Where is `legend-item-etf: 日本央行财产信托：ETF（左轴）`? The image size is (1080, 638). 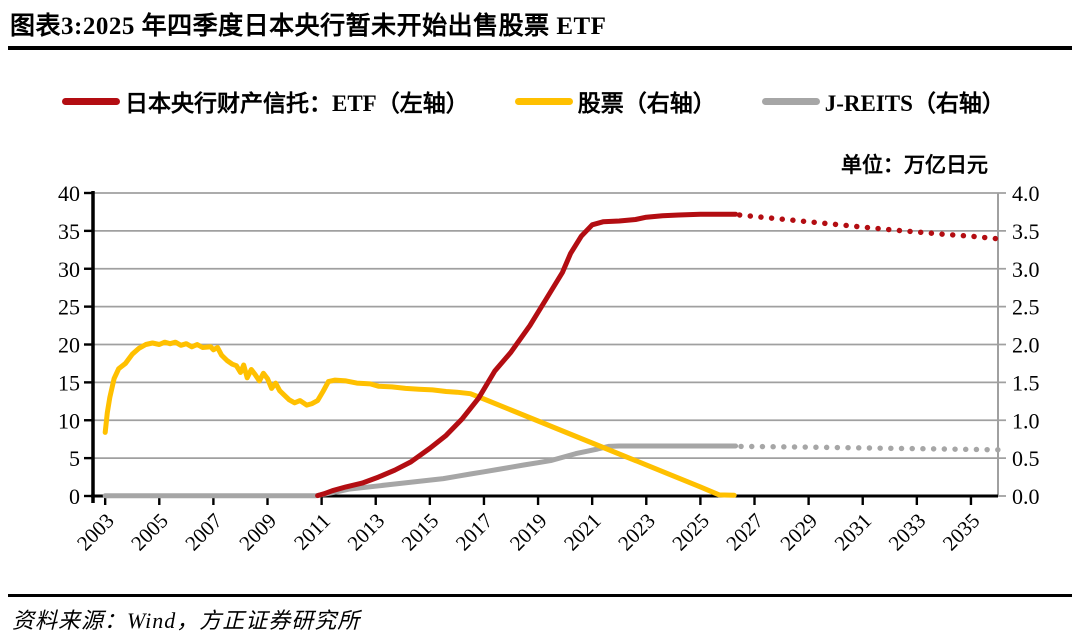 legend-item-etf: 日本央行财产信托：ETF（左轴） is located at coordinates (265, 101).